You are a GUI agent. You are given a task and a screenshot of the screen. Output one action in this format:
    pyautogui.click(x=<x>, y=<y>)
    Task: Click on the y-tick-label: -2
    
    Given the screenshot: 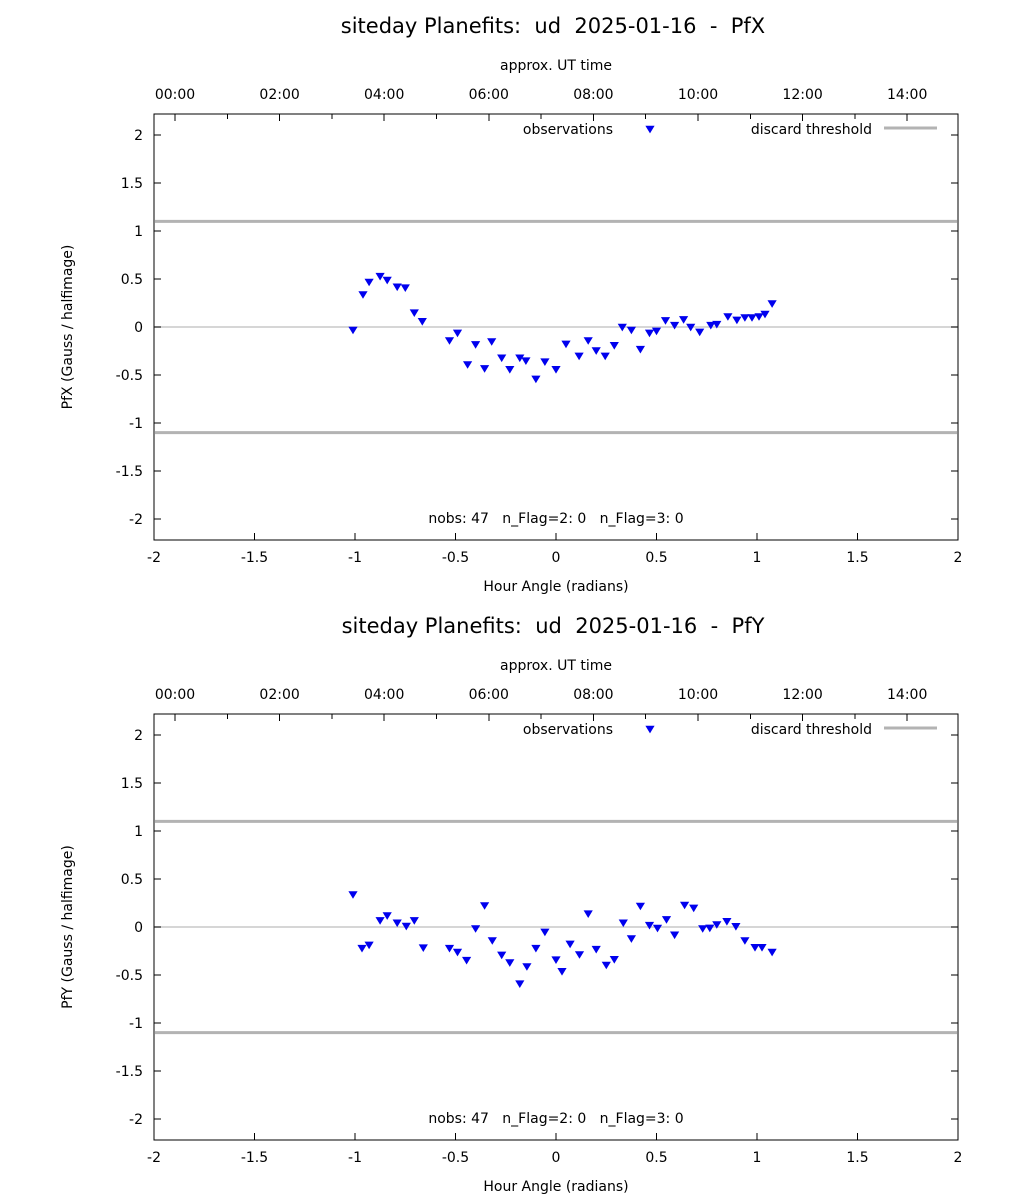 What is the action you would take?
    pyautogui.click(x=136, y=520)
    